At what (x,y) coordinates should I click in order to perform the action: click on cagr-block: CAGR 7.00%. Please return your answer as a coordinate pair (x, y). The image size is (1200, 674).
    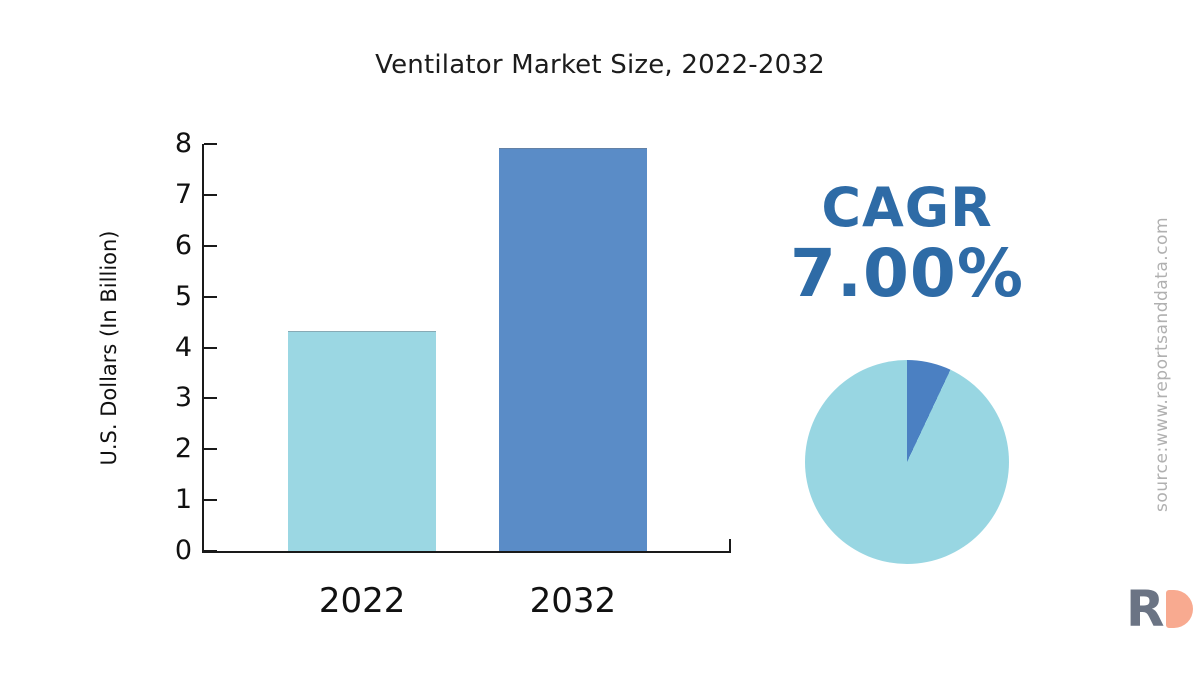
    Looking at the image, I should click on (907, 243).